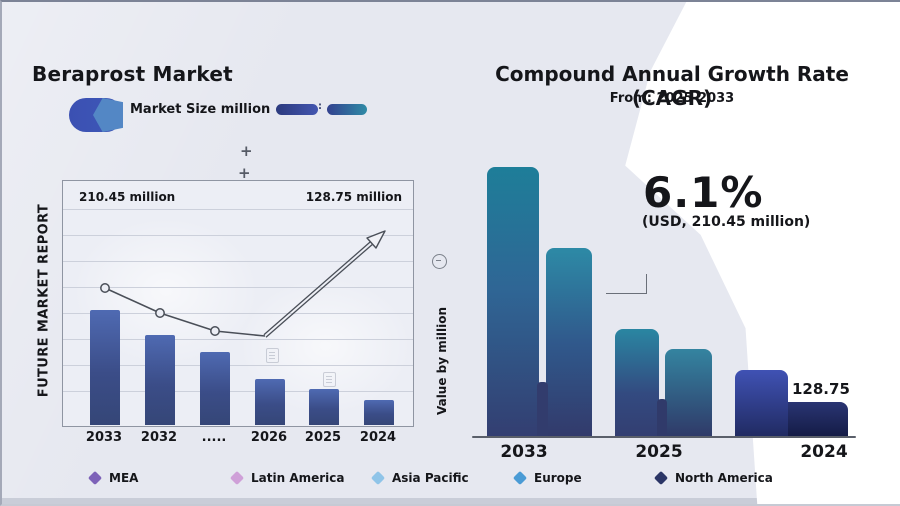 This screenshot has height=506, width=900. What do you see at coordinates (244, 173) in the screenshot?
I see `plus-mark-bottom: +` at bounding box center [244, 173].